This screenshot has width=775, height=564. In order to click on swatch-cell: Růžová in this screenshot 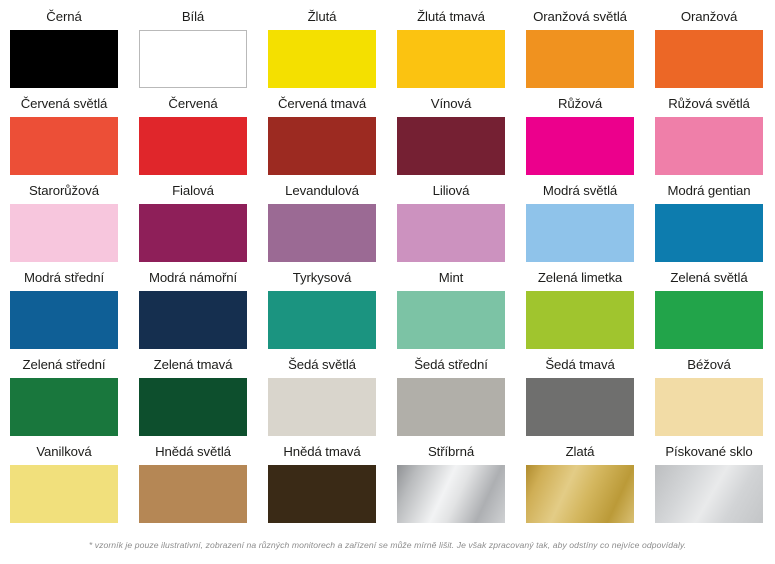, I will do `click(580, 134)`.